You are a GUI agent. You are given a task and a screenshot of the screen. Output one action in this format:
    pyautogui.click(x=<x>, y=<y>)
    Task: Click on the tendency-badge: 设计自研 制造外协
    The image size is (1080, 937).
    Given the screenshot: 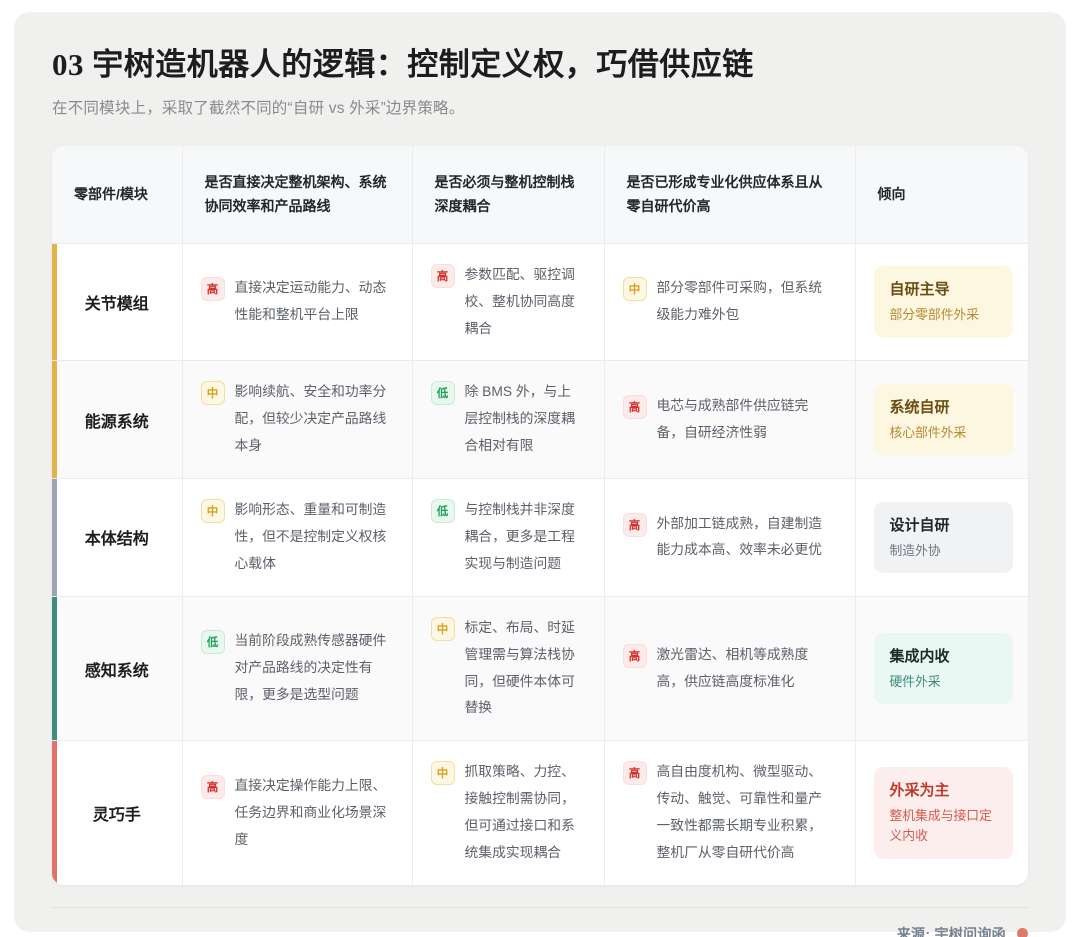 What is the action you would take?
    pyautogui.click(x=943, y=537)
    